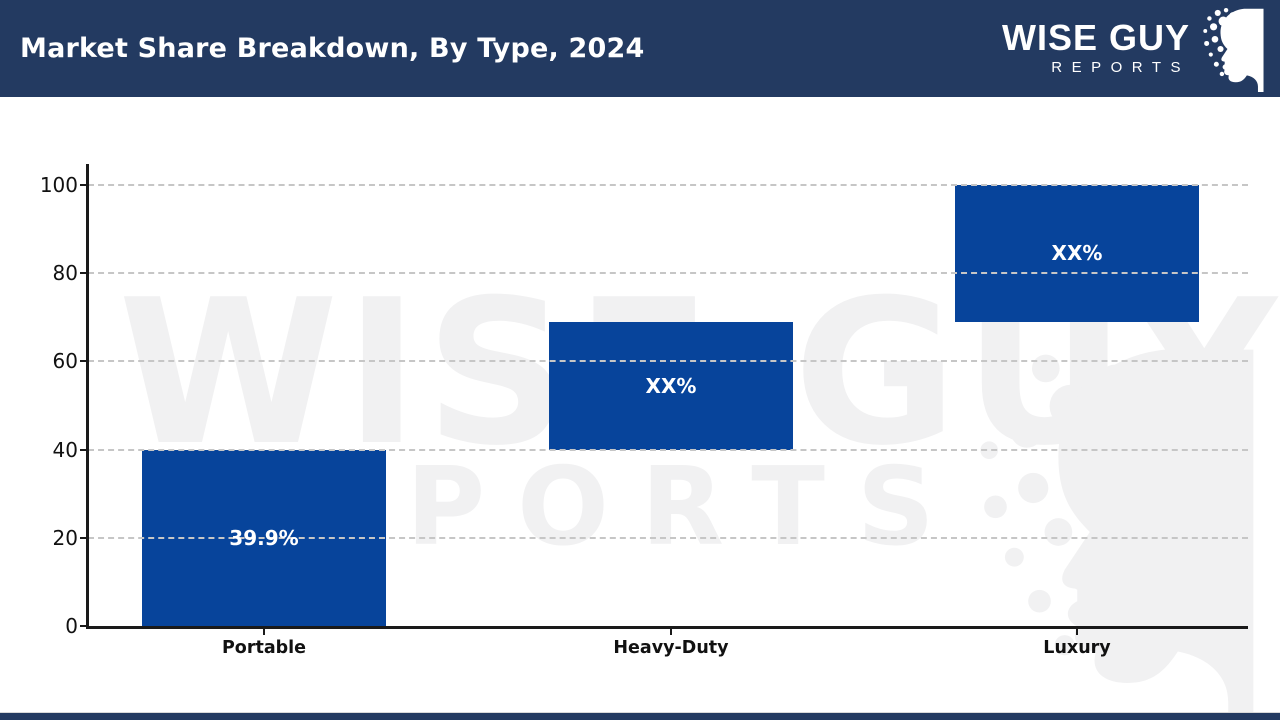 This screenshot has width=1280, height=720. I want to click on footer-divider, so click(640, 712).